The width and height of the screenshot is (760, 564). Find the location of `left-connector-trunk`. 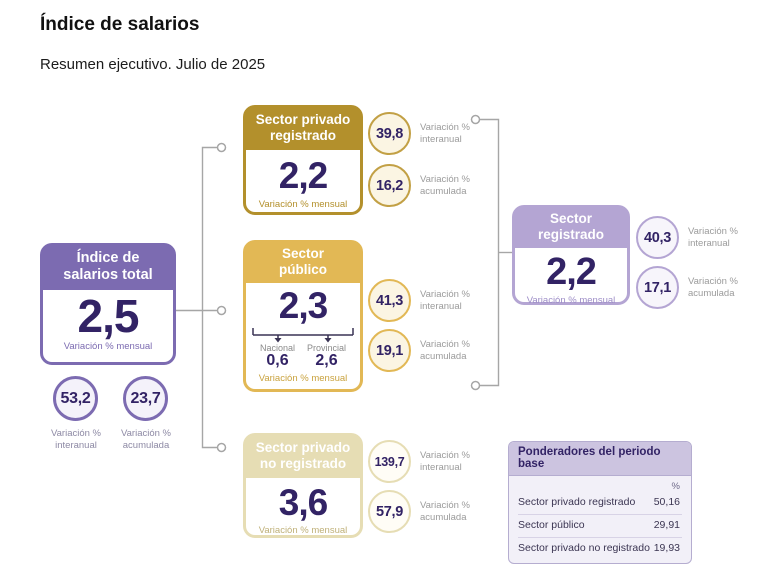

left-connector-trunk is located at coordinates (209, 297).